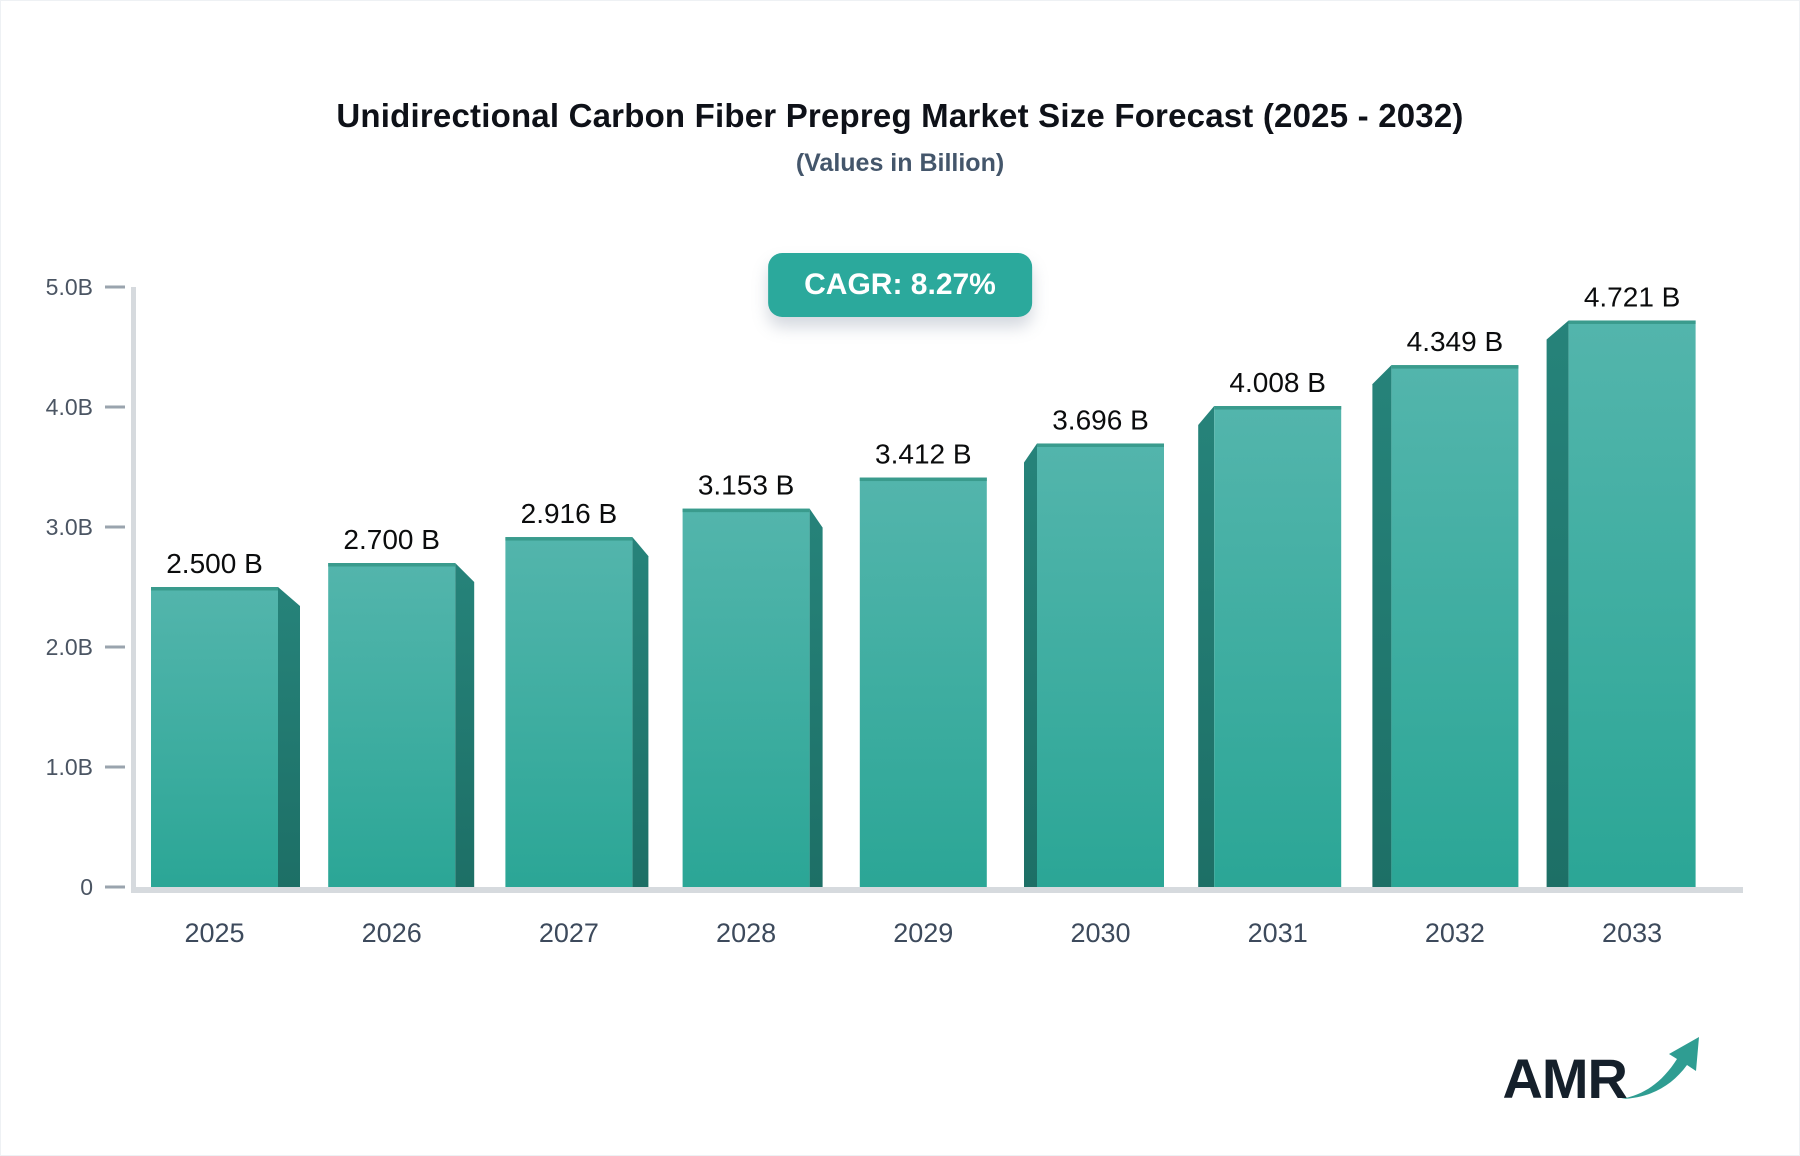  Describe the element at coordinates (69, 287) in the screenshot. I see `y-tick-label: 5.0B` at that location.